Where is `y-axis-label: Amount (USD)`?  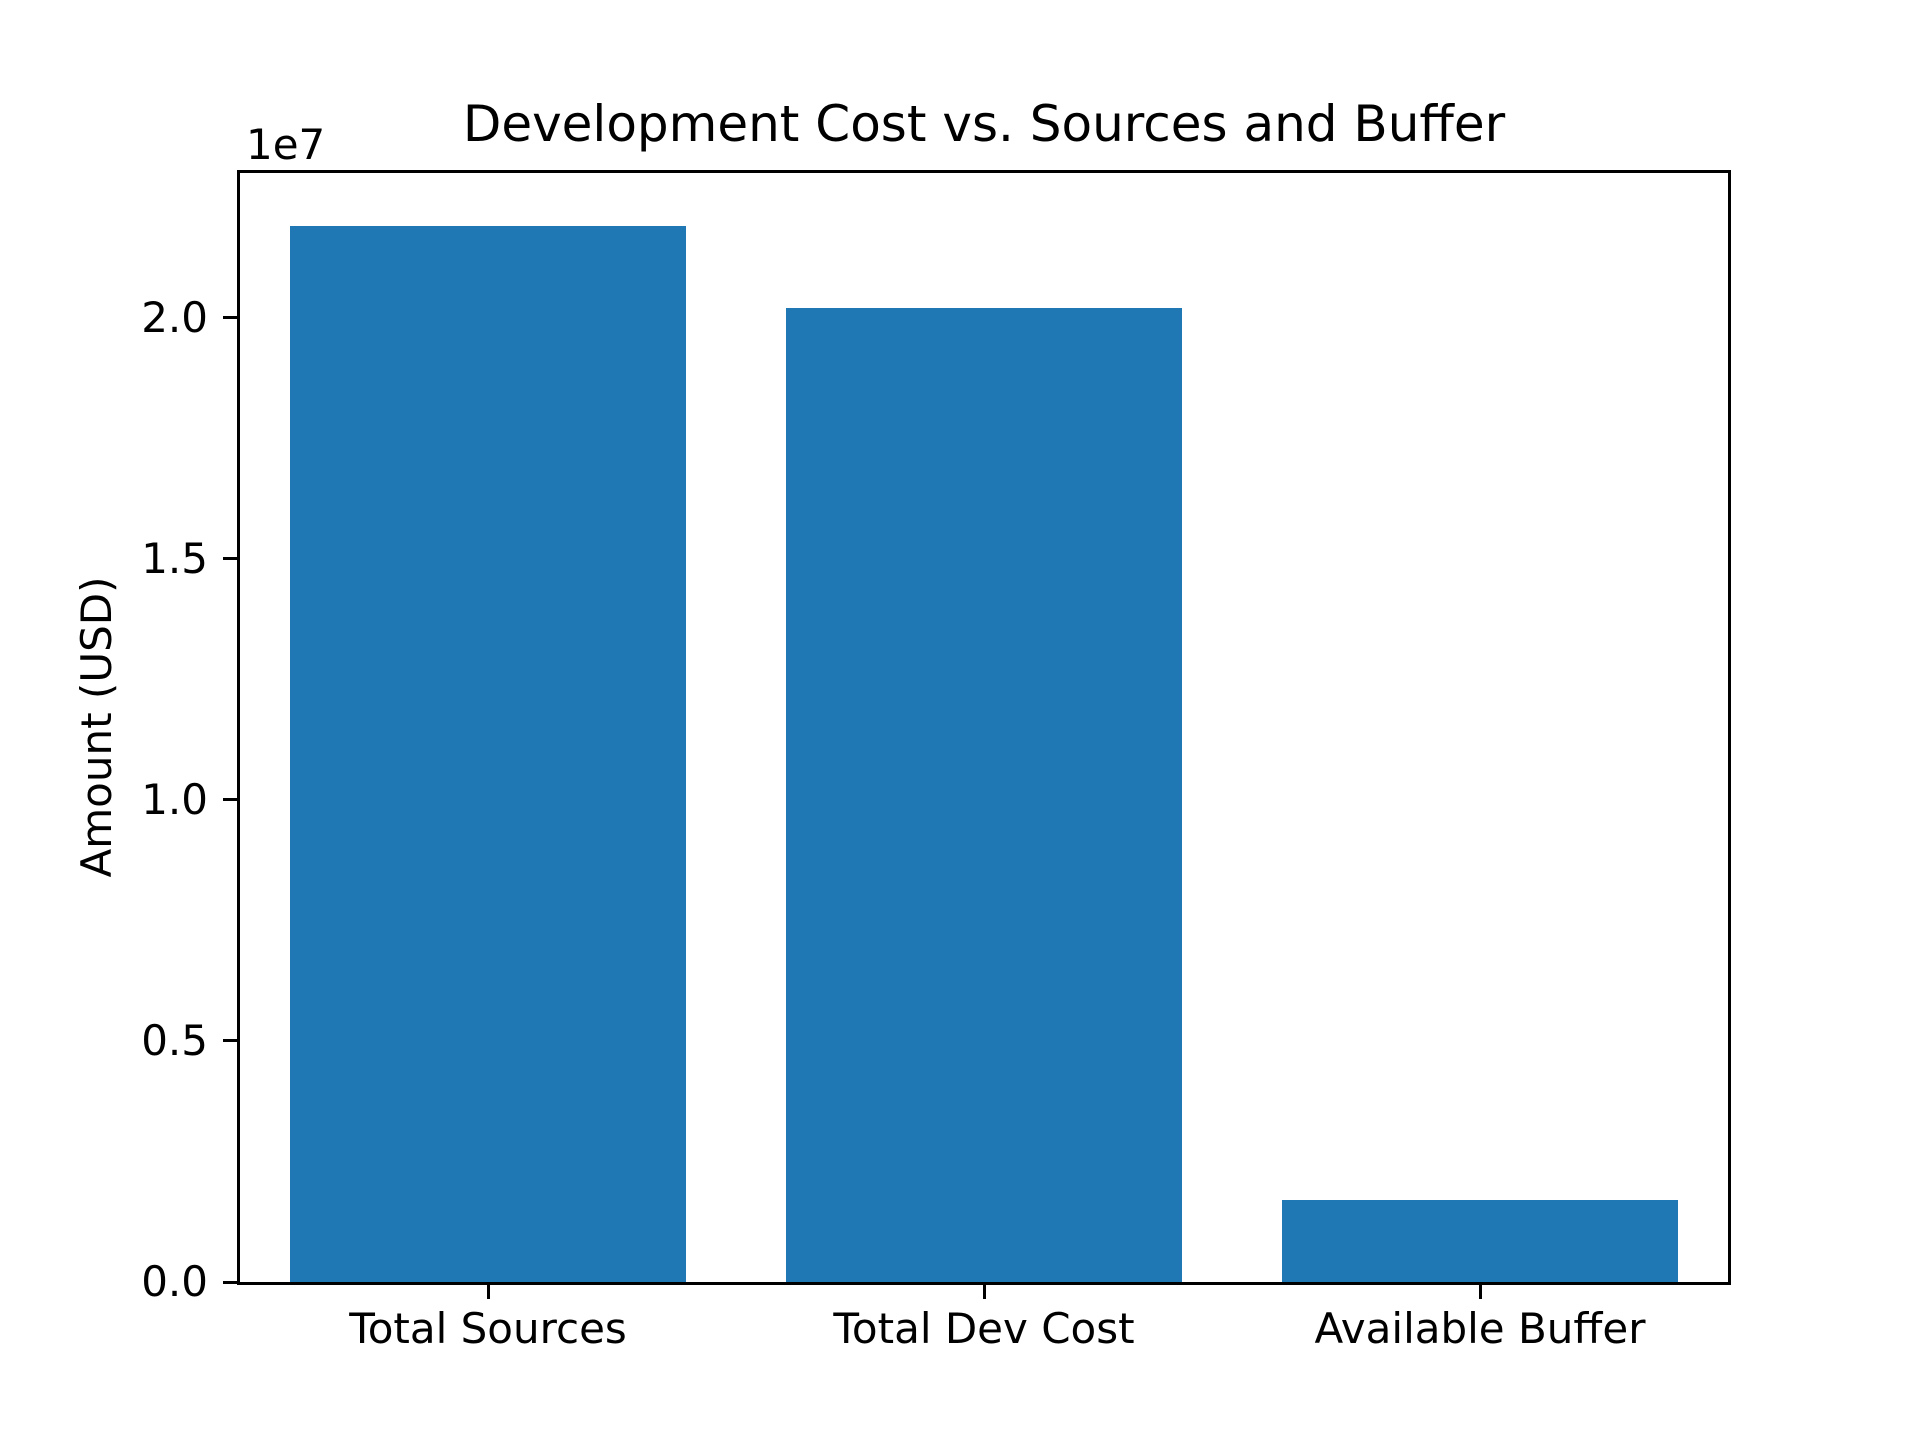
y-axis-label: Amount (USD) is located at coordinates (96, 727).